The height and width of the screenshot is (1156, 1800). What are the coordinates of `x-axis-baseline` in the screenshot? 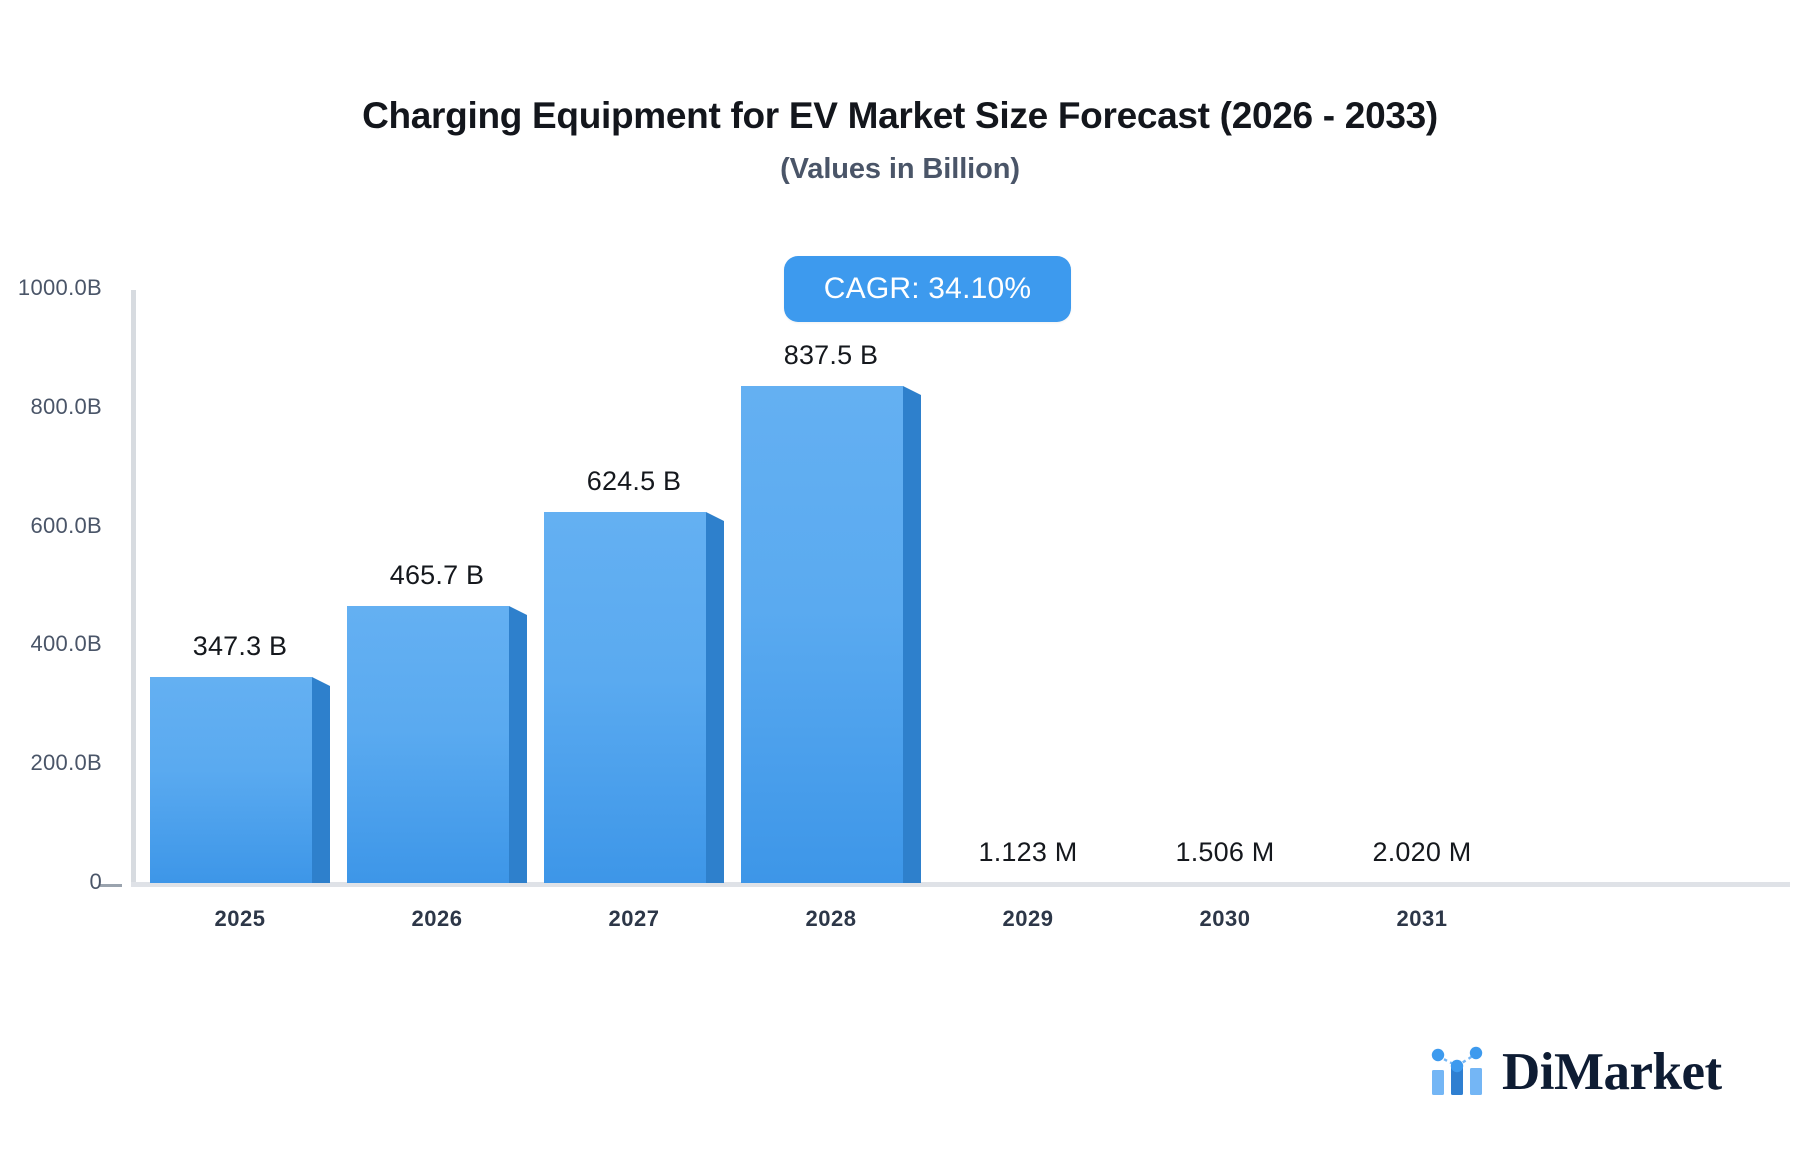 It's located at (960, 884).